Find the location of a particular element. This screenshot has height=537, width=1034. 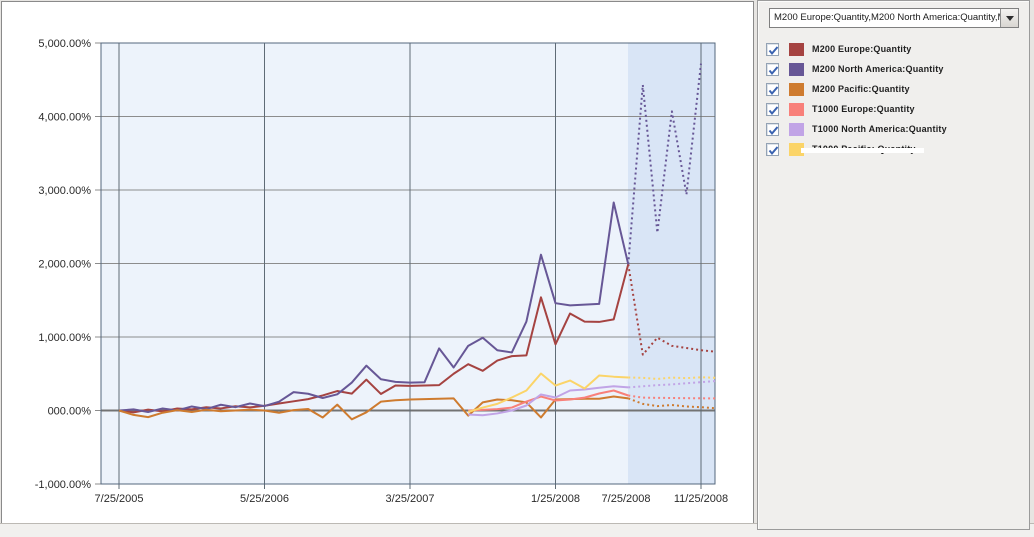

series-line-m200-europe is located at coordinates (374, 338).